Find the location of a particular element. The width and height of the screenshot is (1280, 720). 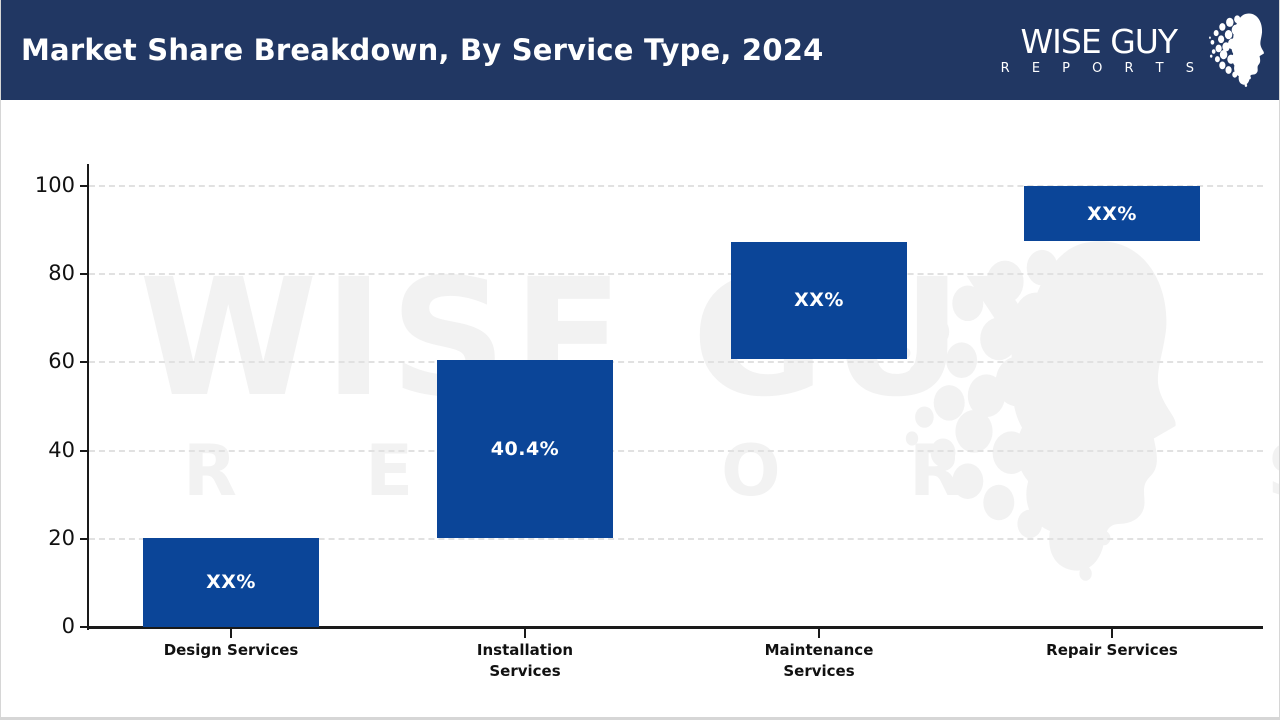

x-tick-mark-maintenance-services is located at coordinates (819, 633).